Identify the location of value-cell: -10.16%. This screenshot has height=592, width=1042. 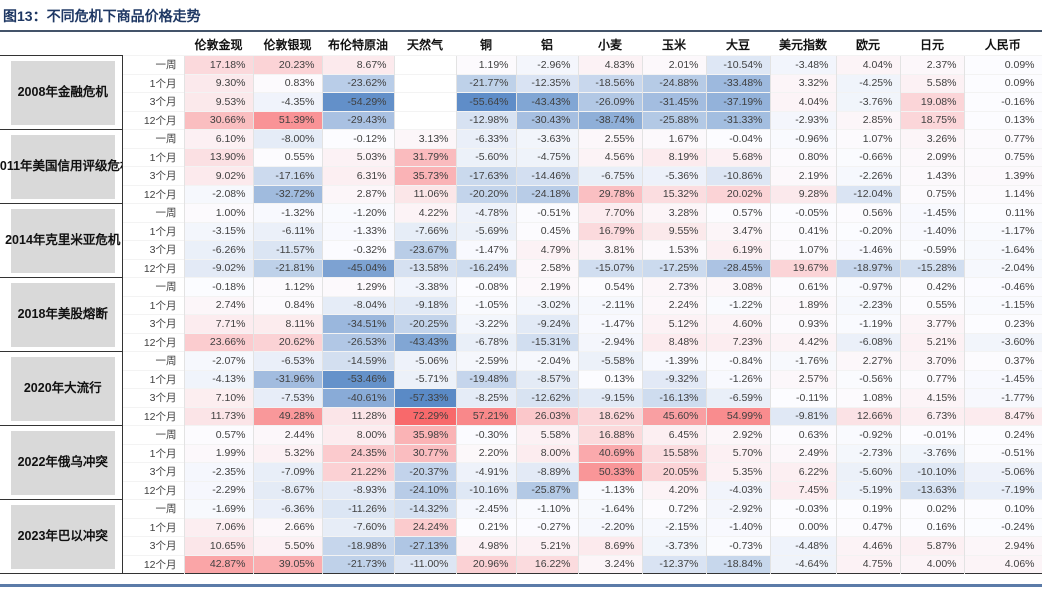
(485, 490).